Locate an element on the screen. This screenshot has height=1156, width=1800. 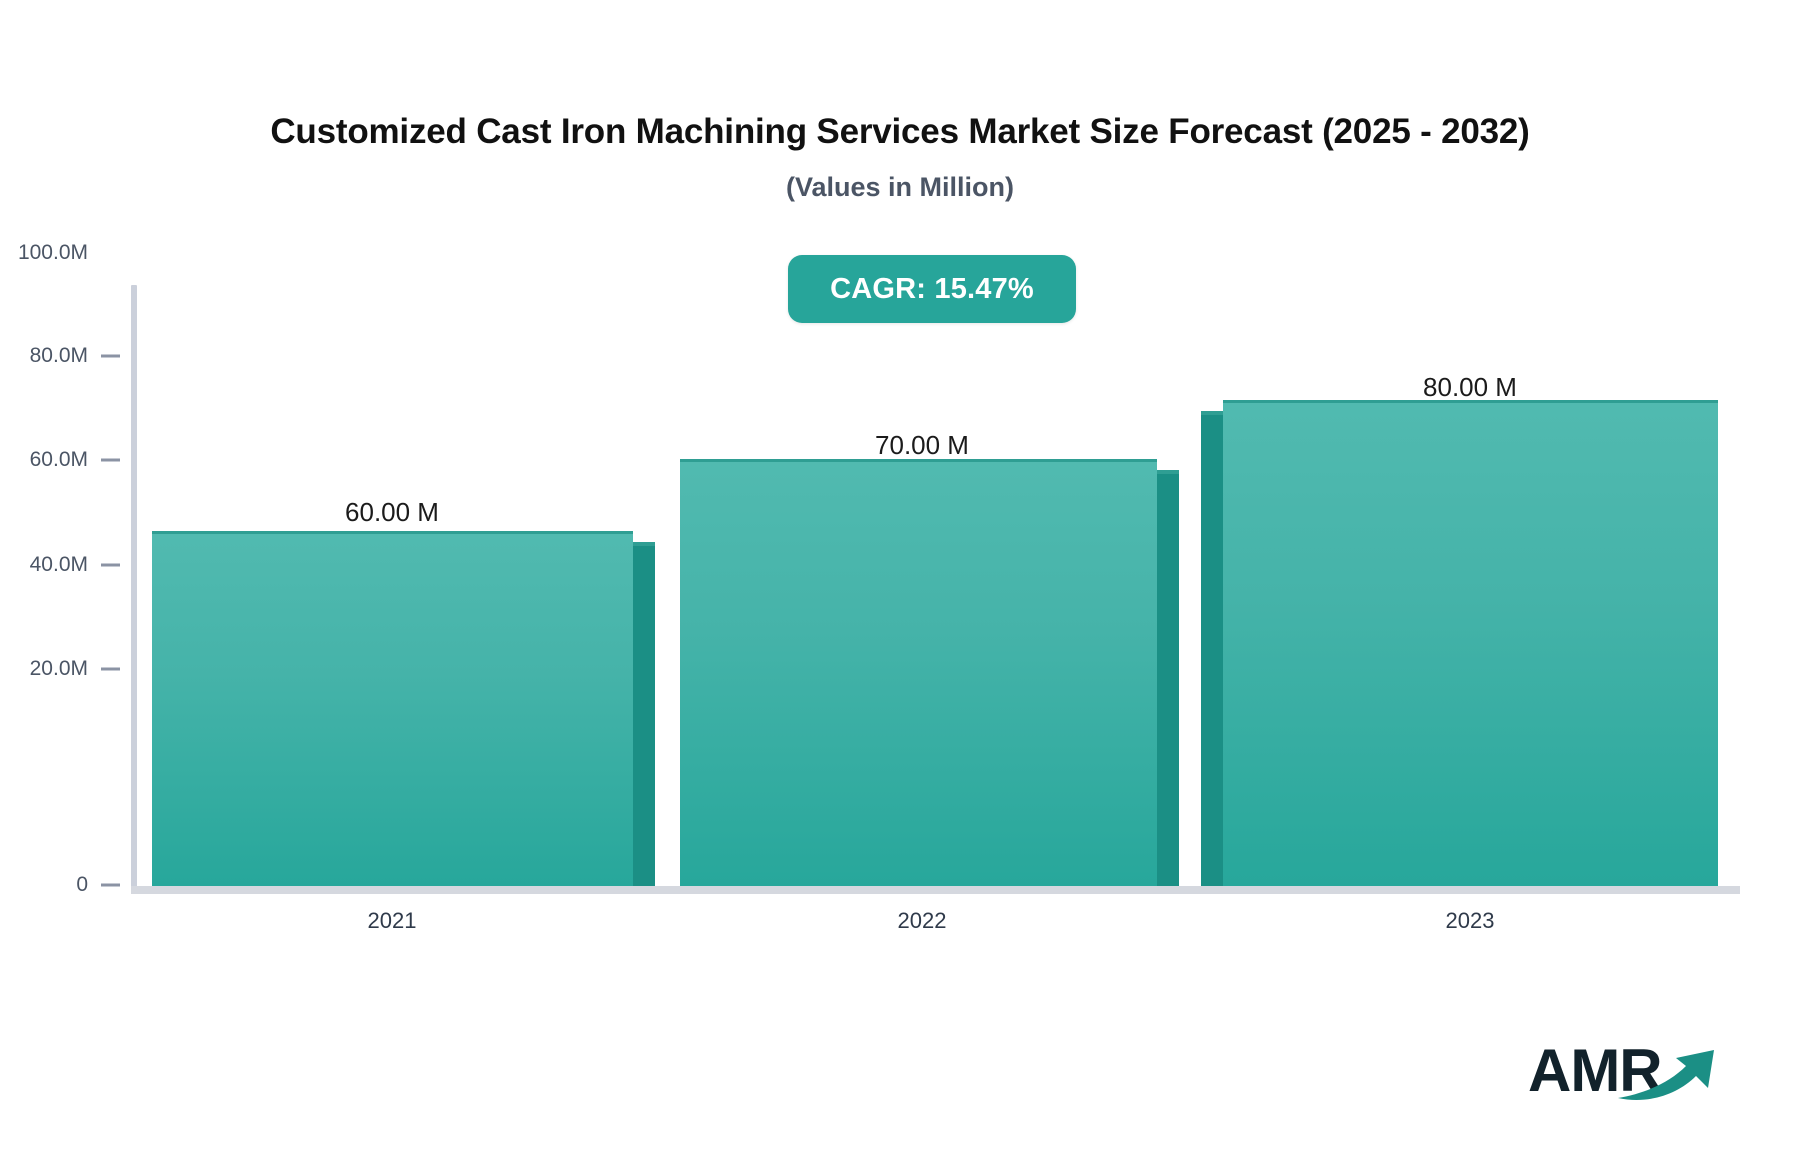
bar-2021-value-label: 60.00 M is located at coordinates (392, 512).